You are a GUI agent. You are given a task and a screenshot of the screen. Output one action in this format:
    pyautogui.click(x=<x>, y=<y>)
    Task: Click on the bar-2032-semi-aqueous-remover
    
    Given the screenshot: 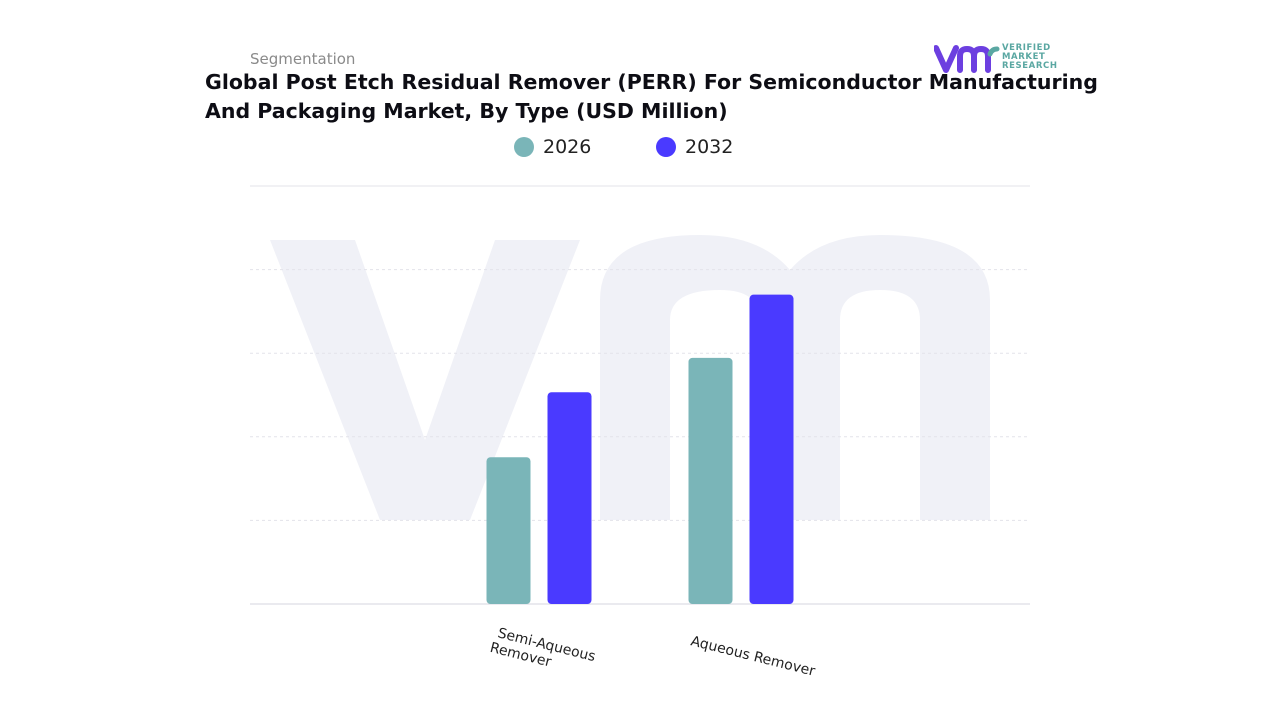 What is the action you would take?
    pyautogui.click(x=569, y=498)
    